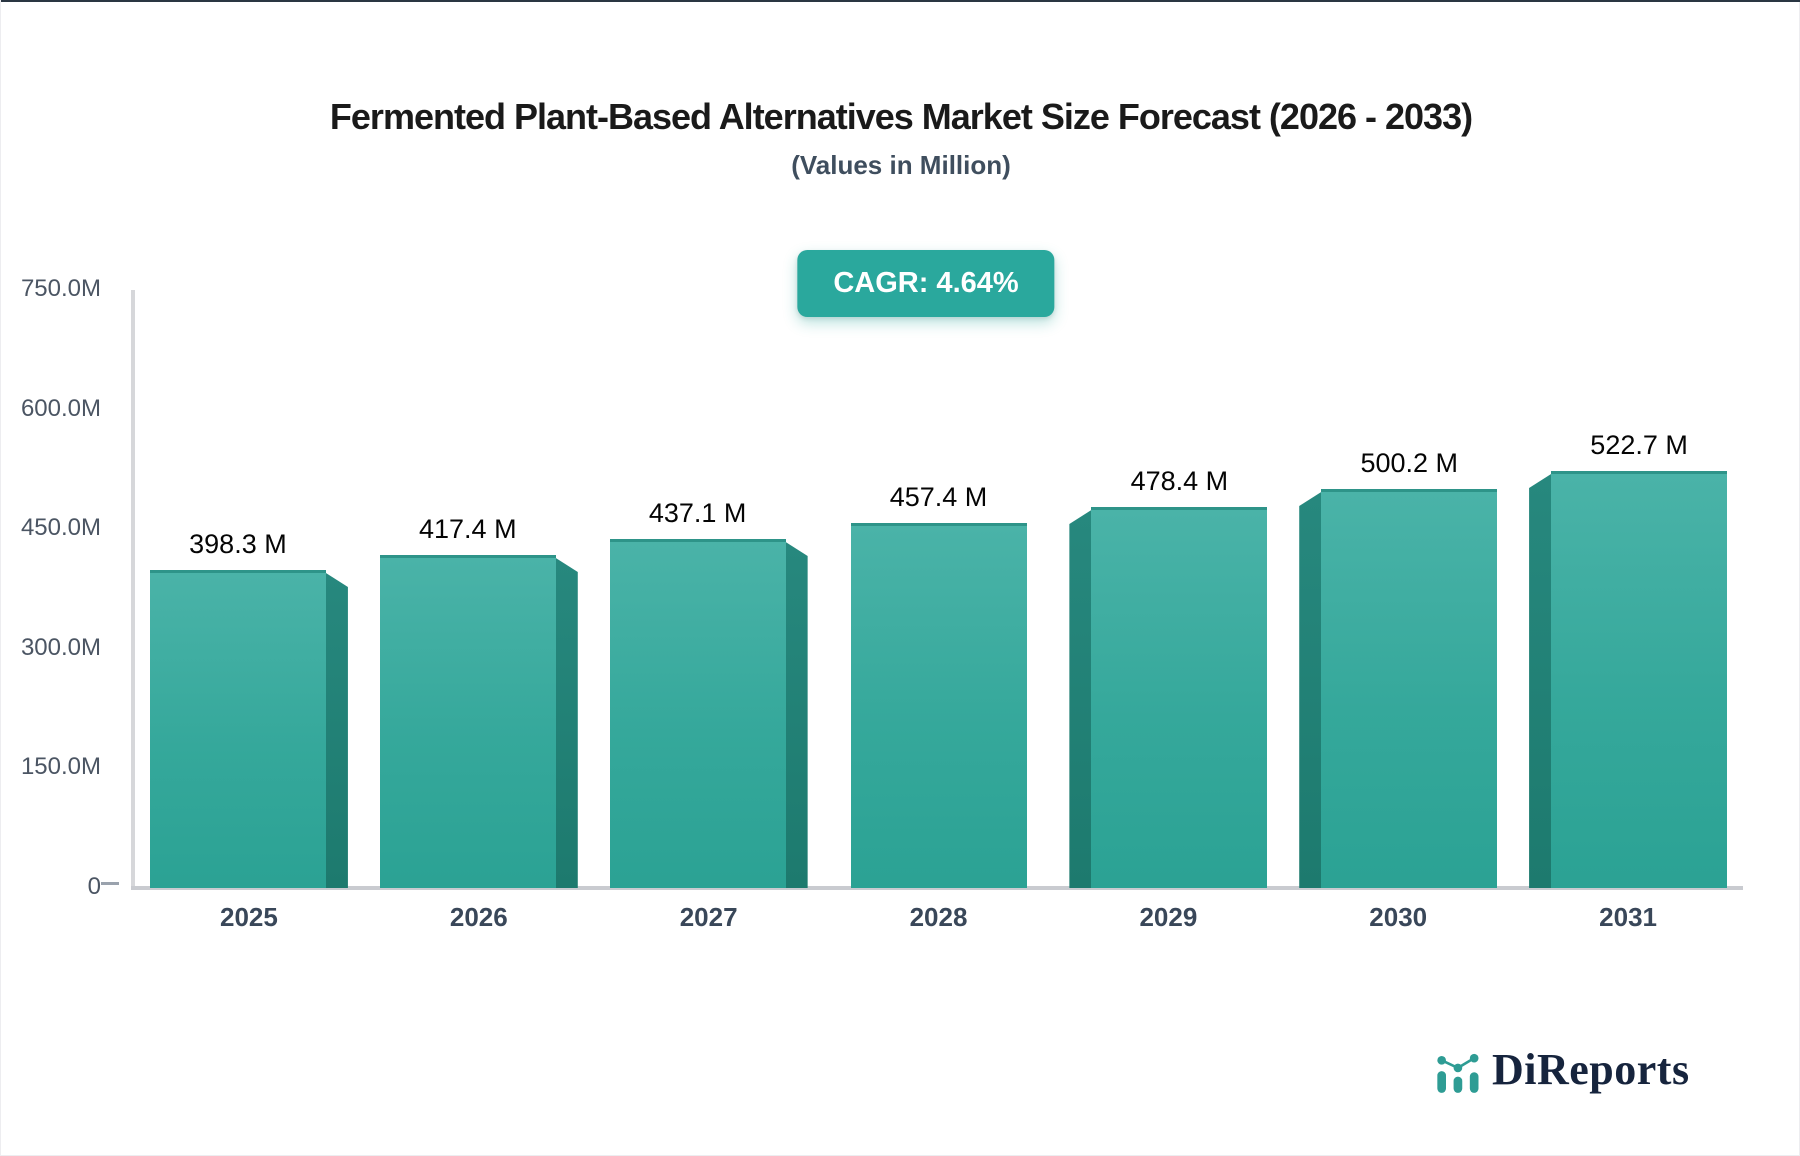 The height and width of the screenshot is (1156, 1800). What do you see at coordinates (697, 513) in the screenshot?
I see `bar-value-label: 437.1 M` at bounding box center [697, 513].